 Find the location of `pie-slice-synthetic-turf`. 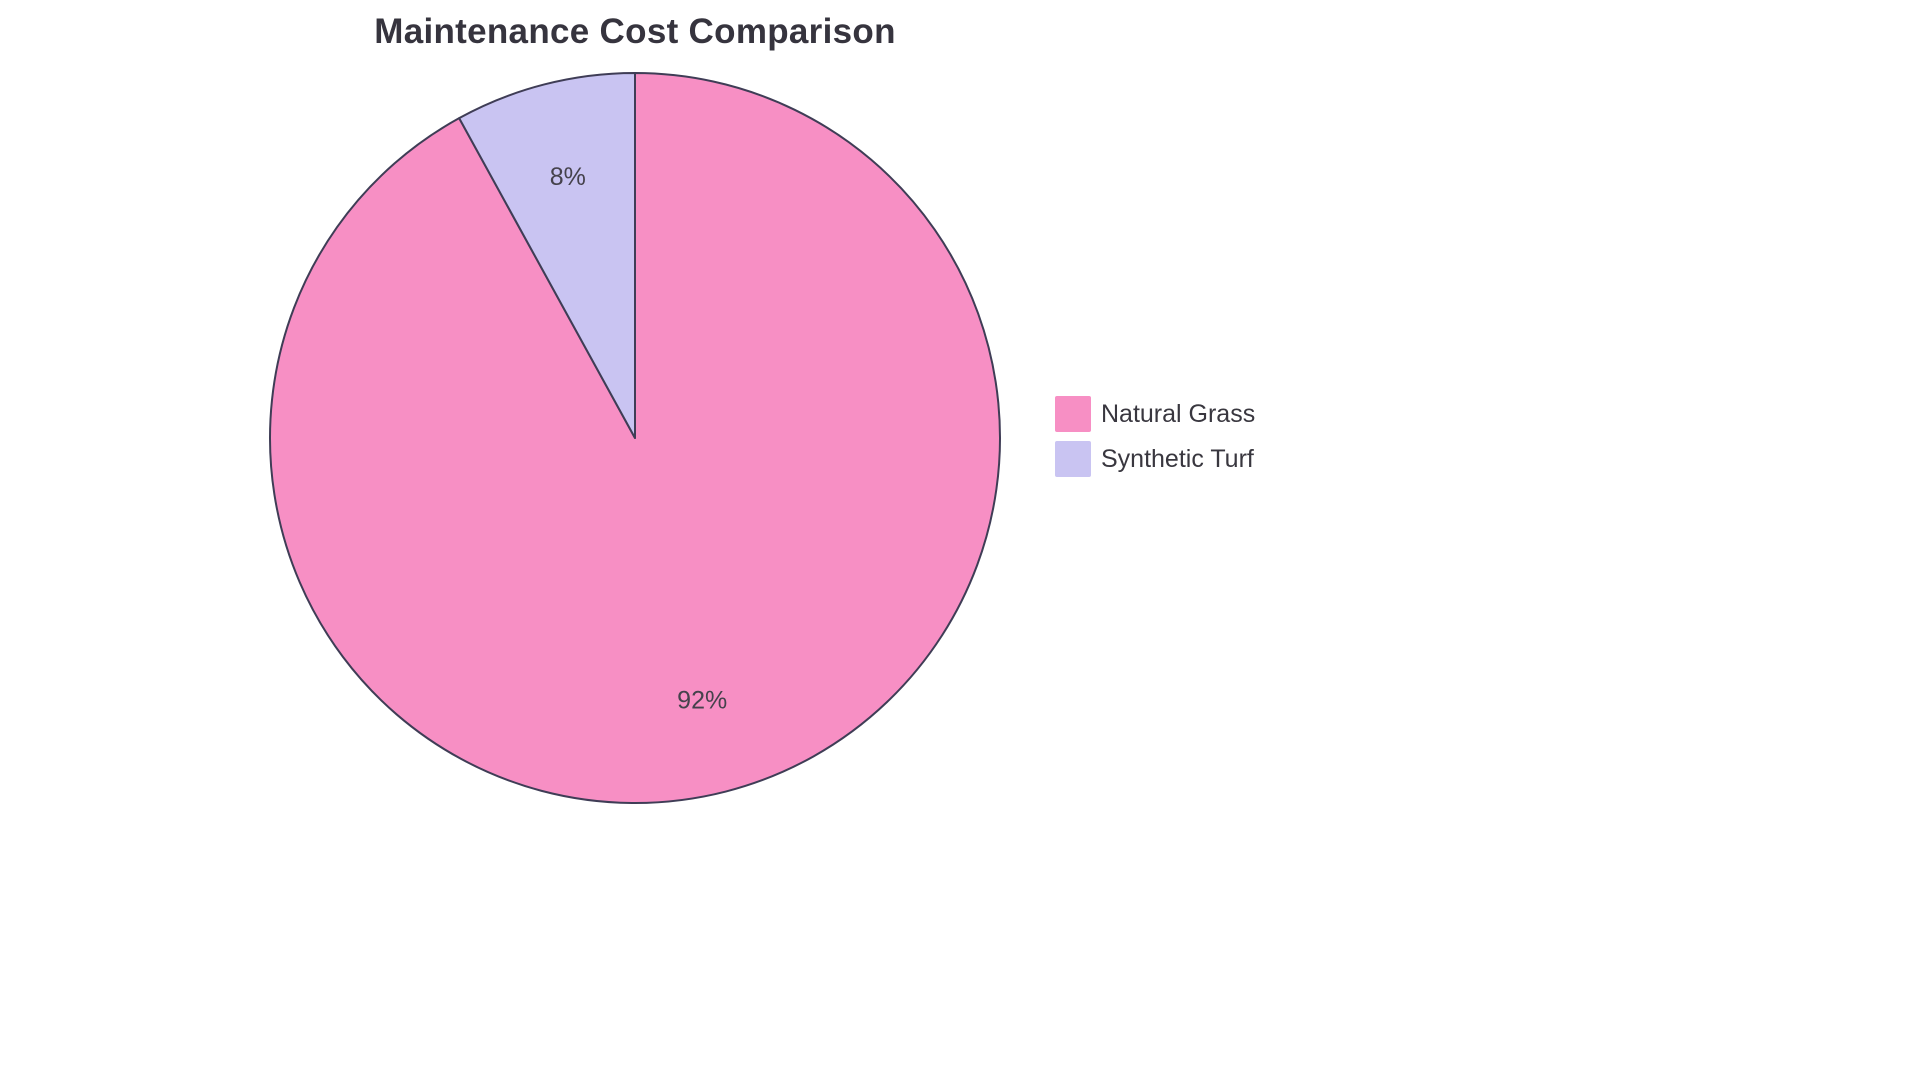

pie-slice-synthetic-turf is located at coordinates (547, 255).